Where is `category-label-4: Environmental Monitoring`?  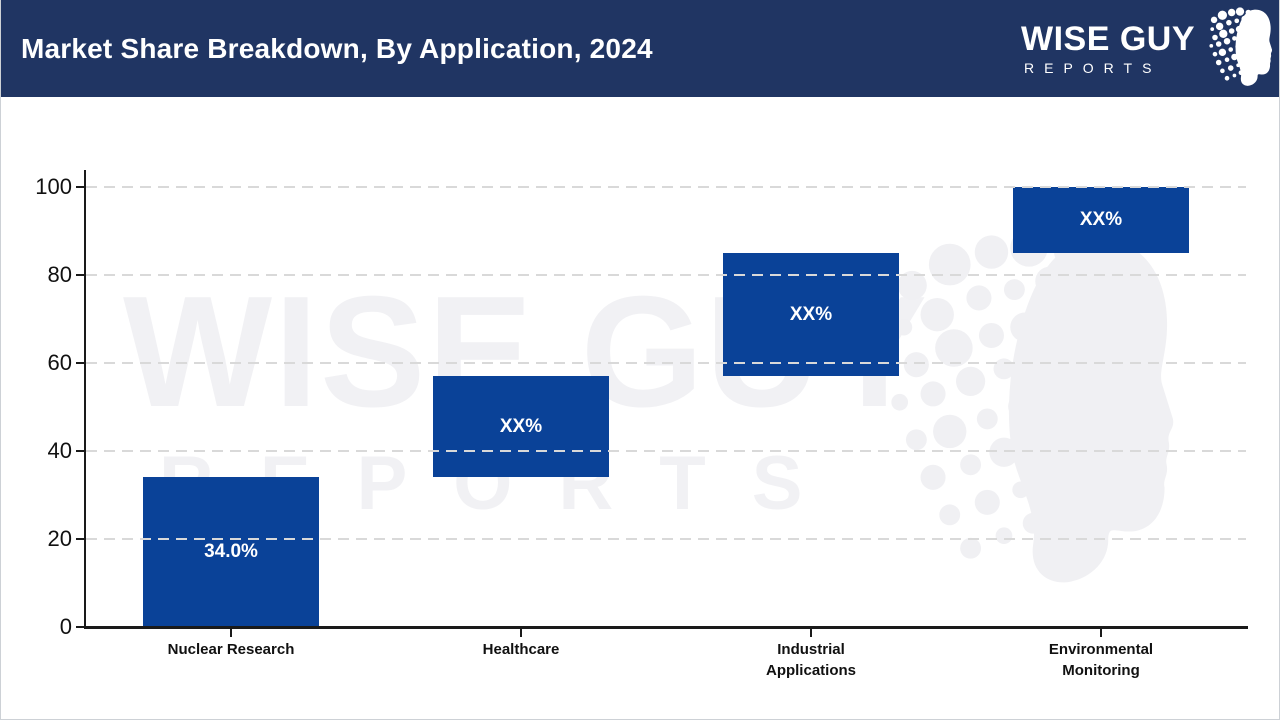 category-label-4: Environmental Monitoring is located at coordinates (1101, 660).